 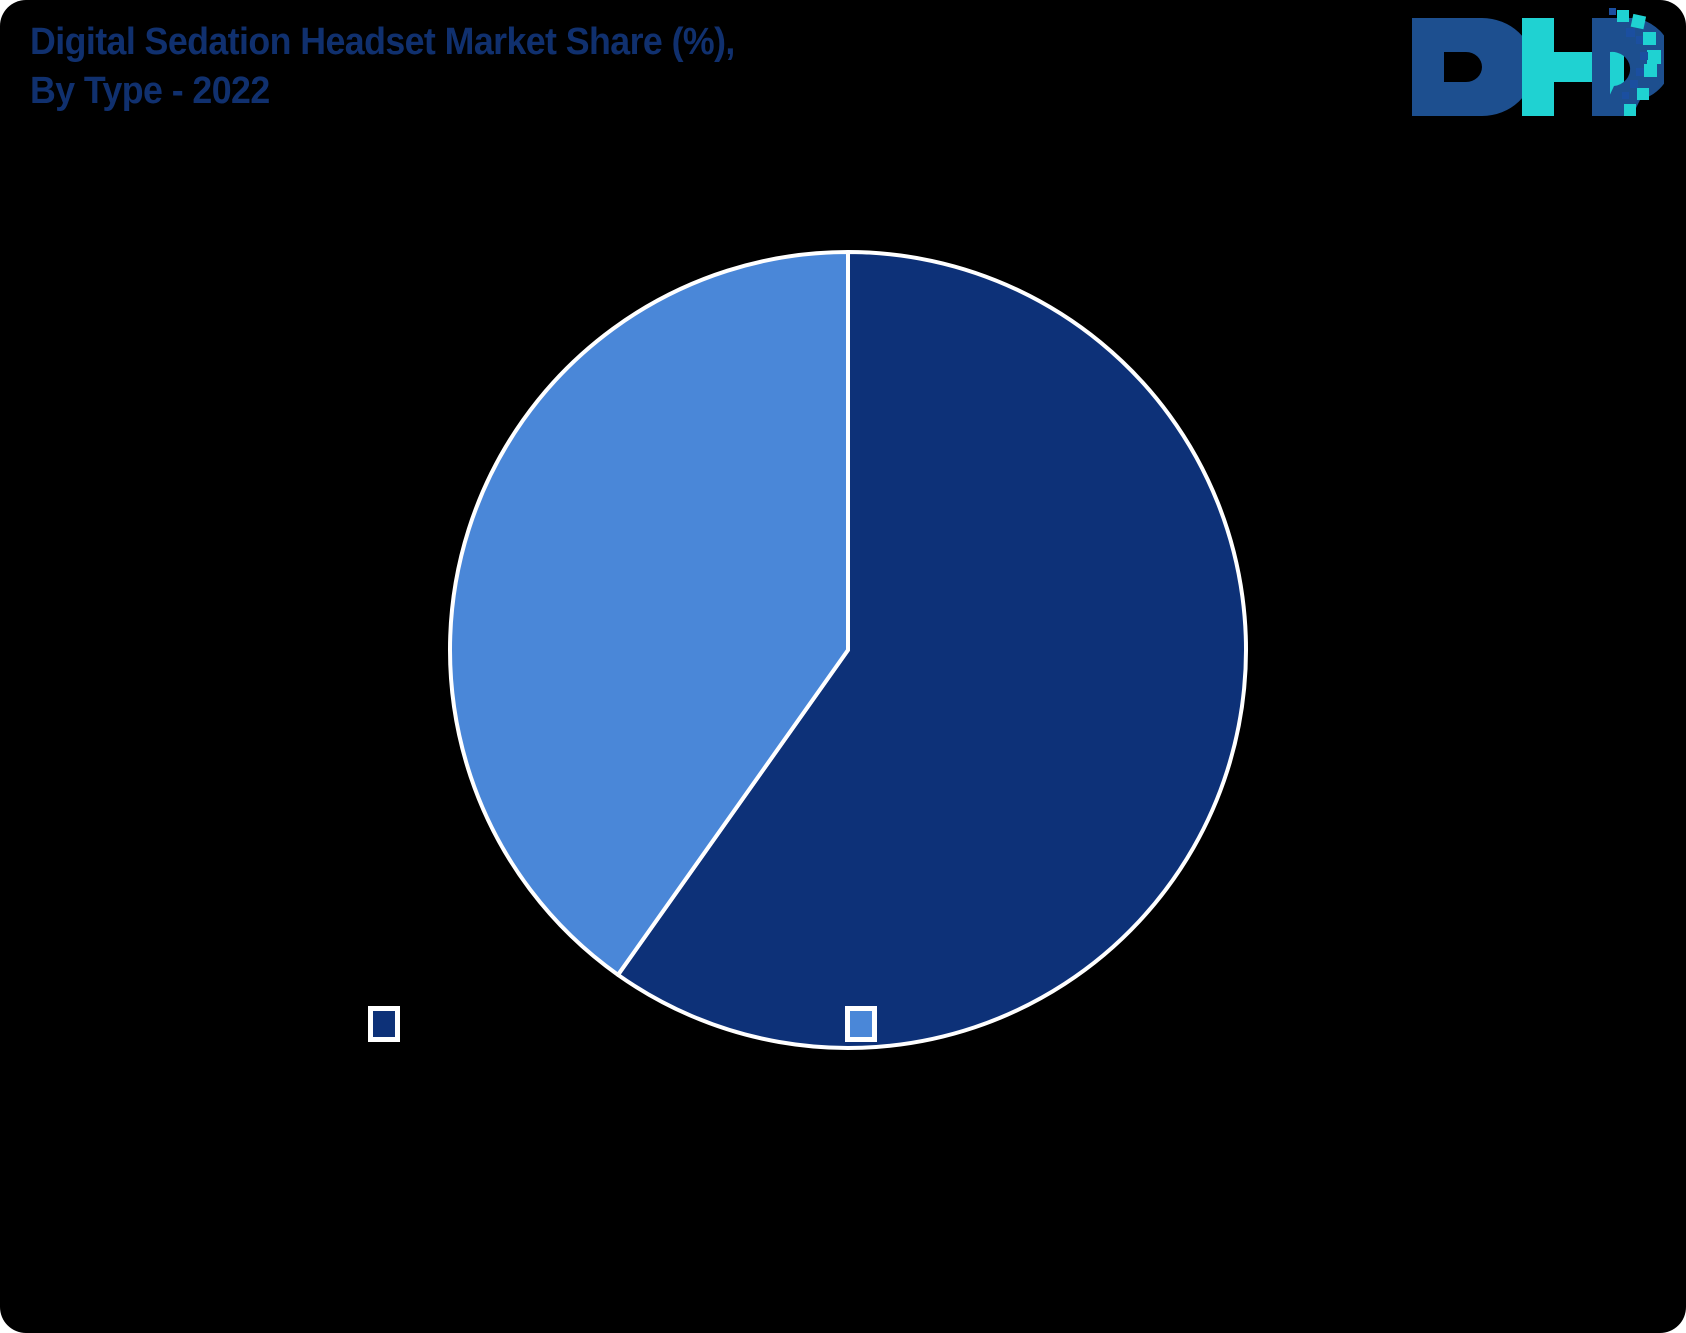 What do you see at coordinates (1635, 62) in the screenshot?
I see `logo-pixel-burst-icon` at bounding box center [1635, 62].